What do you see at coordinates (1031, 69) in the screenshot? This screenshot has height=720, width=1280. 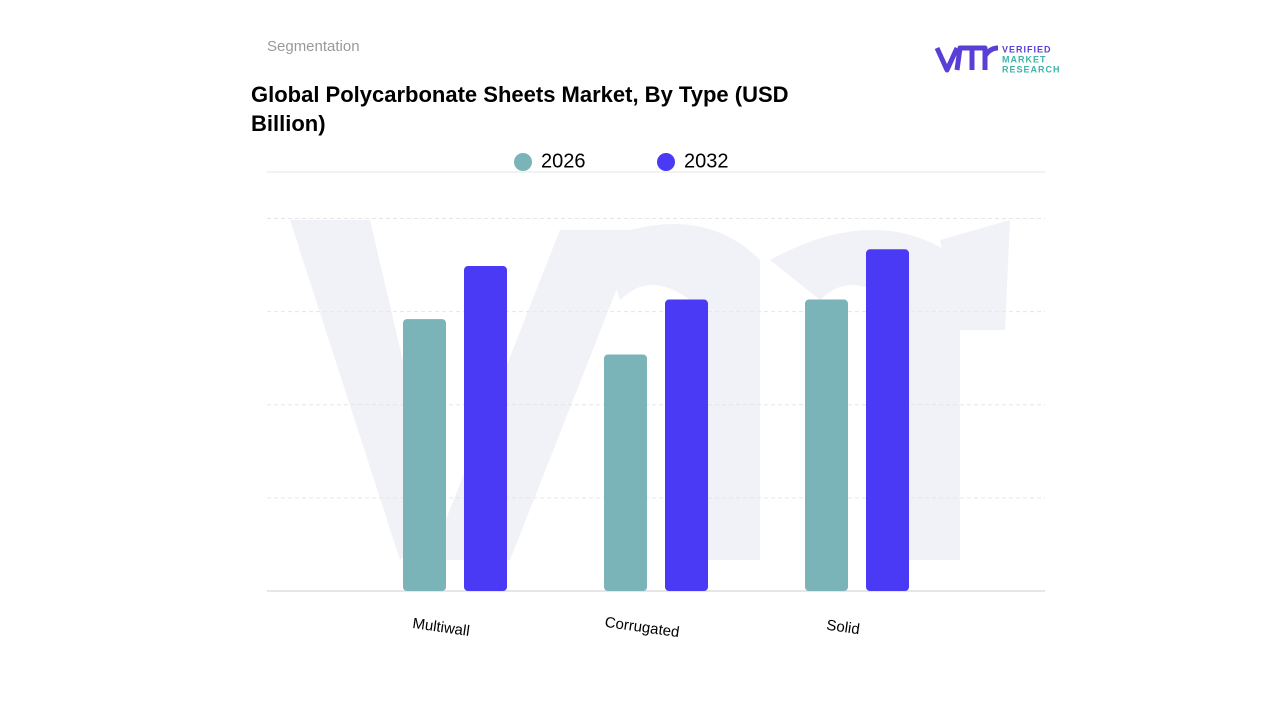 I see `logo-text: RESEARCH` at bounding box center [1031, 69].